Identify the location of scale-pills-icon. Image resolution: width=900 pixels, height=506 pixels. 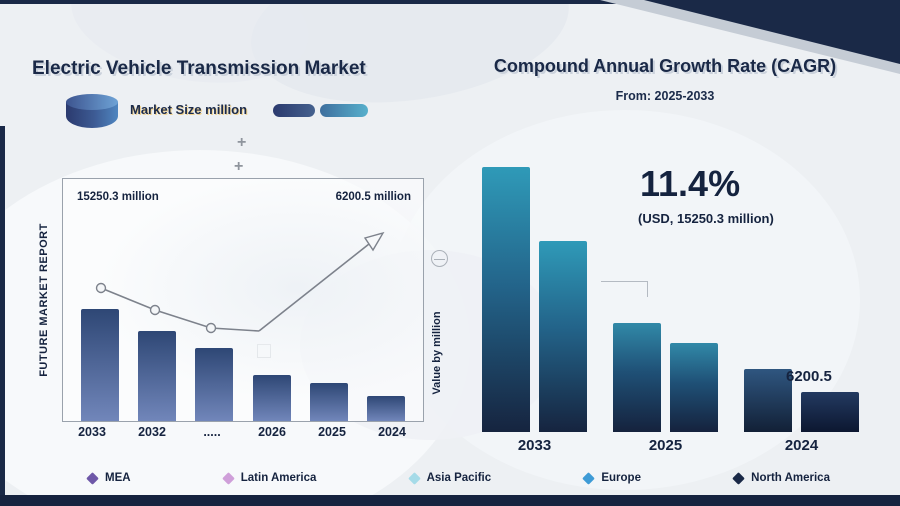
(320, 110).